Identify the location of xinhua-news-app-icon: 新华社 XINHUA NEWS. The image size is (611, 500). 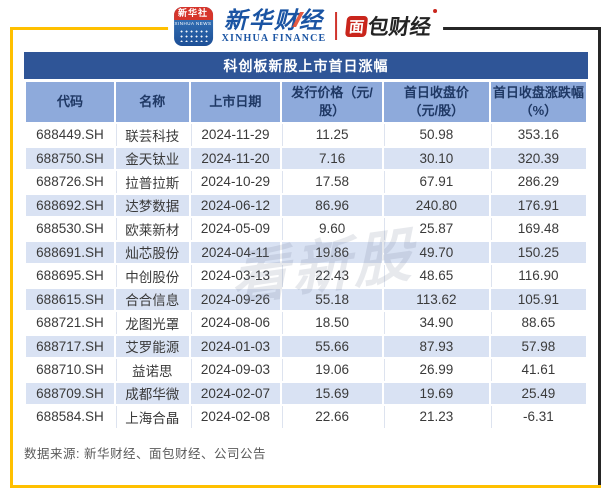
(193, 26).